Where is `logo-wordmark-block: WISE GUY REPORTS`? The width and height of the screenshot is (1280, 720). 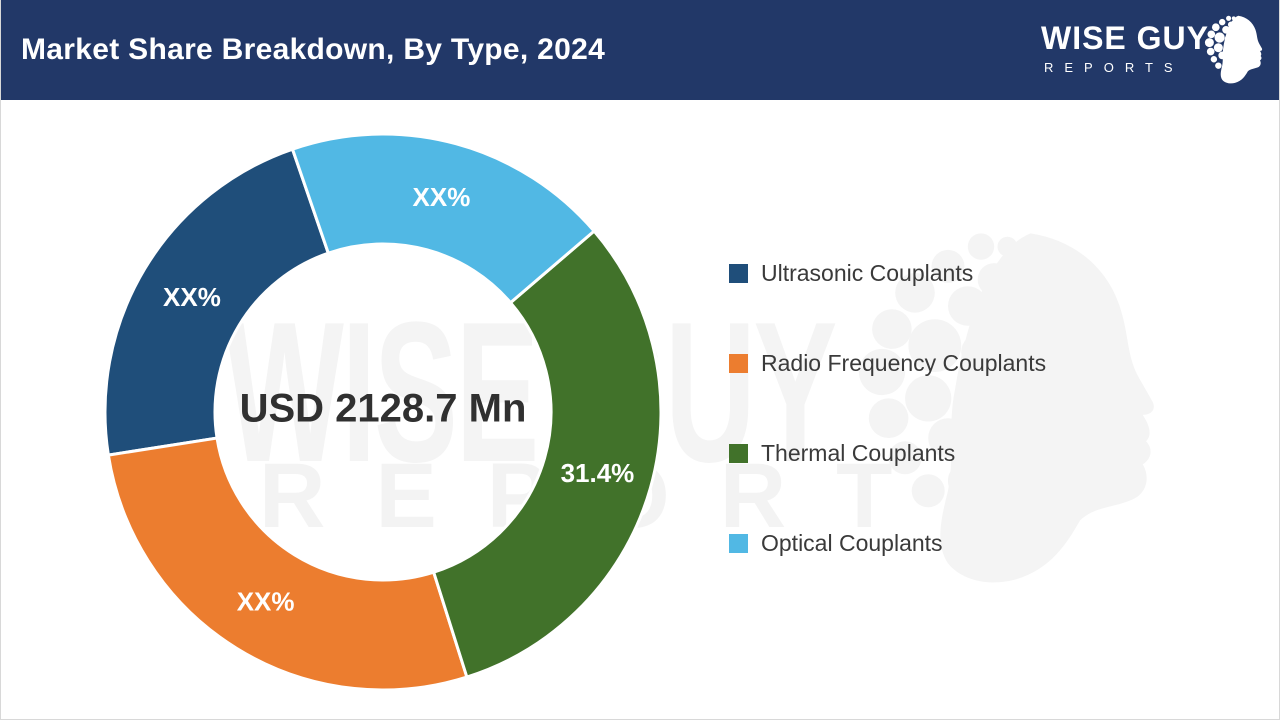 logo-wordmark-block: WISE GUY REPORTS is located at coordinates (1125, 47).